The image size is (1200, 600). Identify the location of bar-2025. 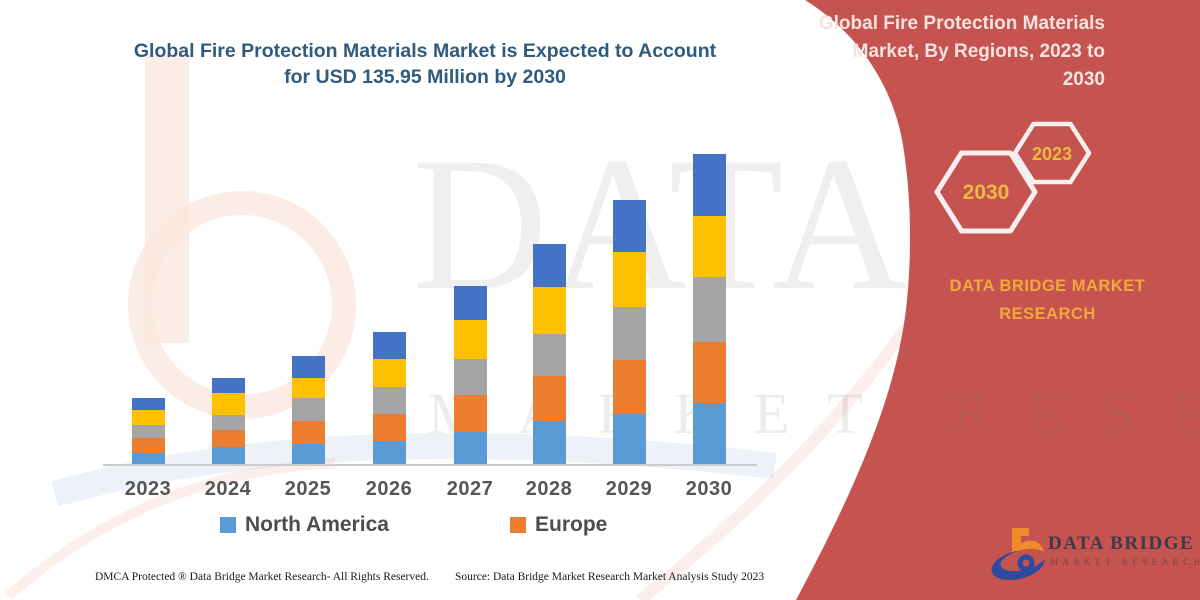
(308, 410).